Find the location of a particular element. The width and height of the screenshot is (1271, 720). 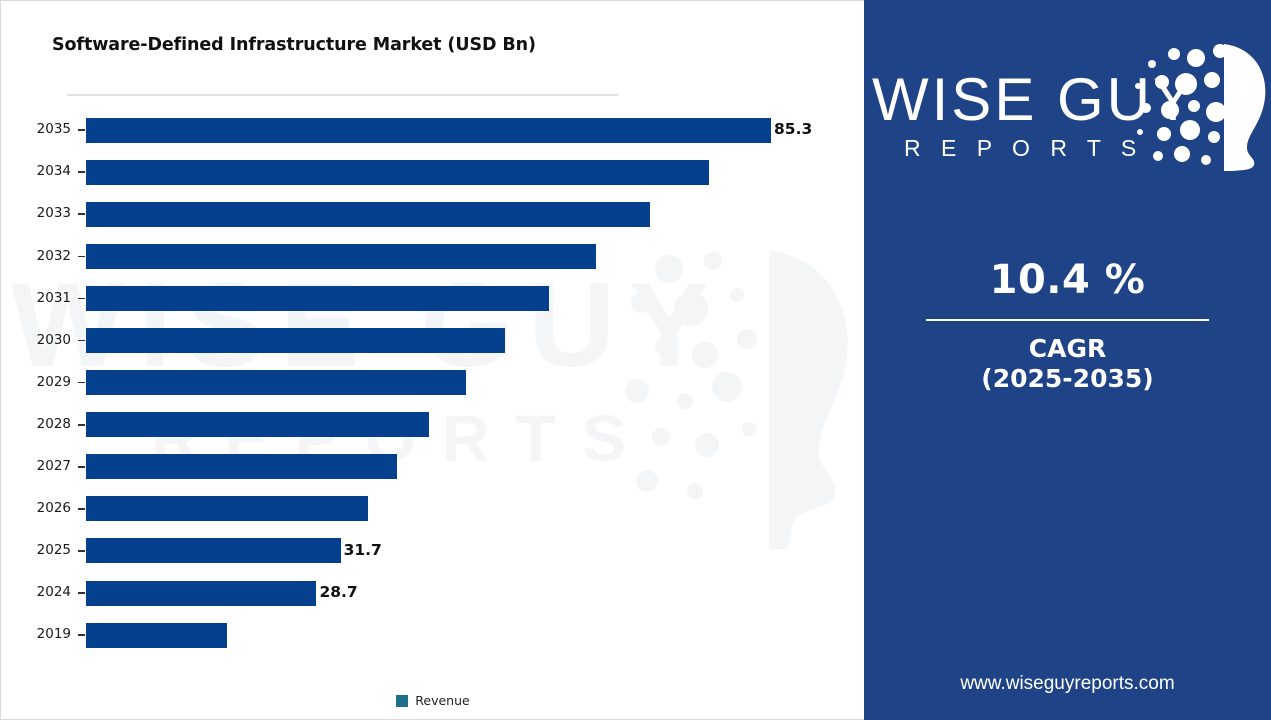

bar-row: 2031 is located at coordinates (432, 298).